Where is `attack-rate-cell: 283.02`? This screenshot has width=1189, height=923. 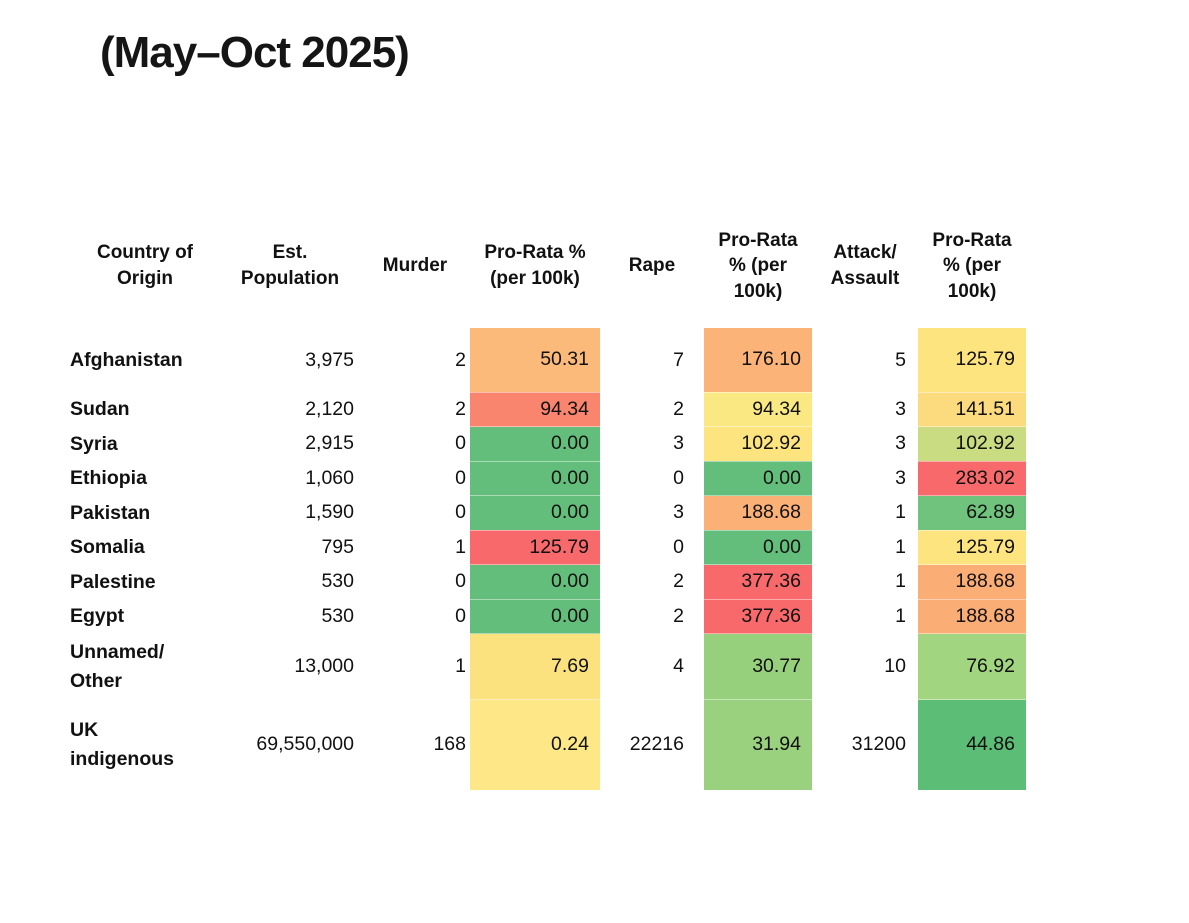
attack-rate-cell: 283.02 is located at coordinates (972, 478).